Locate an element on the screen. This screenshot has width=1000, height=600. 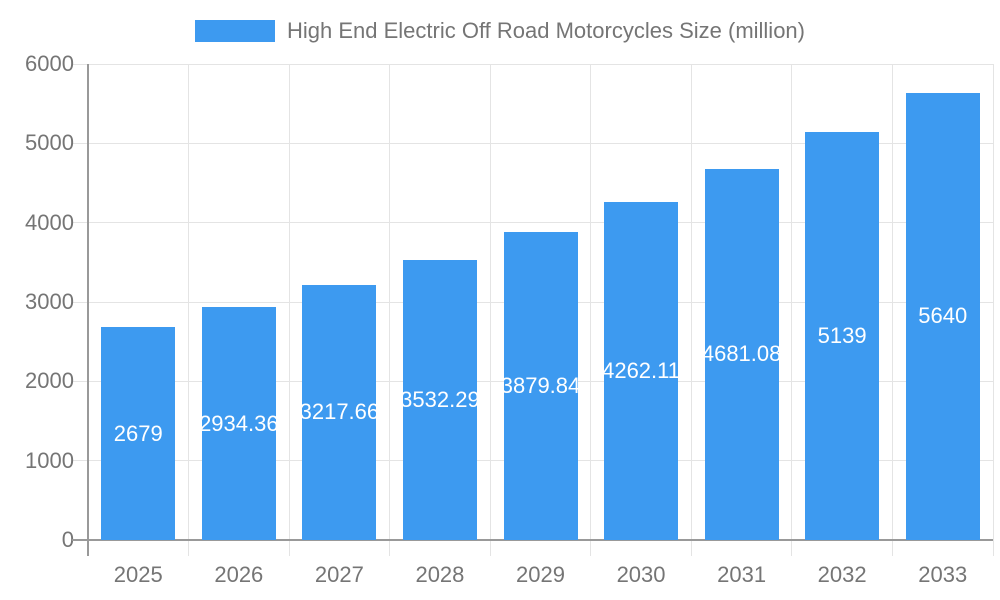
bar-value-label: 2679 is located at coordinates (138, 433).